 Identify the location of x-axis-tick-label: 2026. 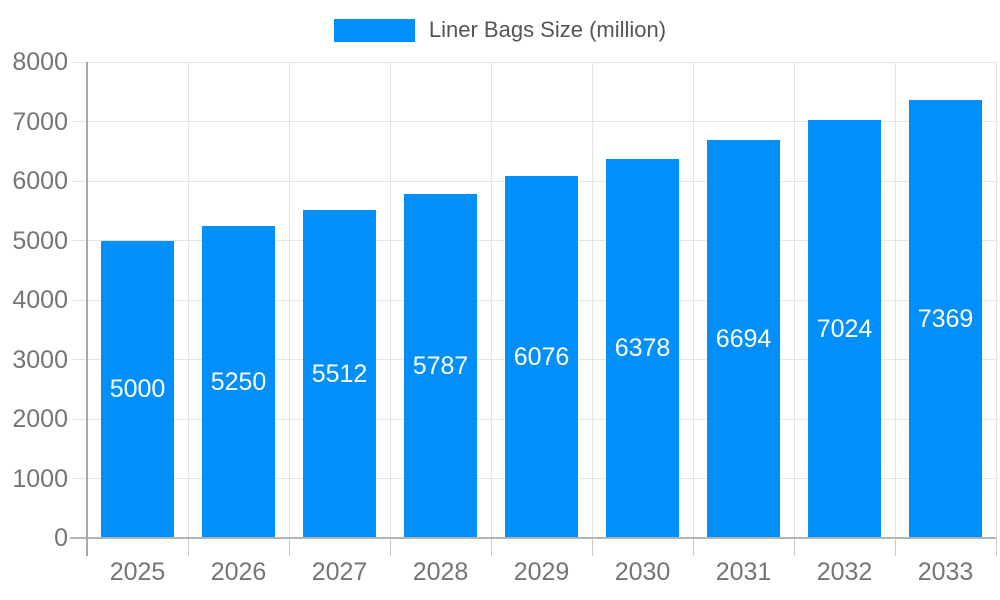
(238, 572).